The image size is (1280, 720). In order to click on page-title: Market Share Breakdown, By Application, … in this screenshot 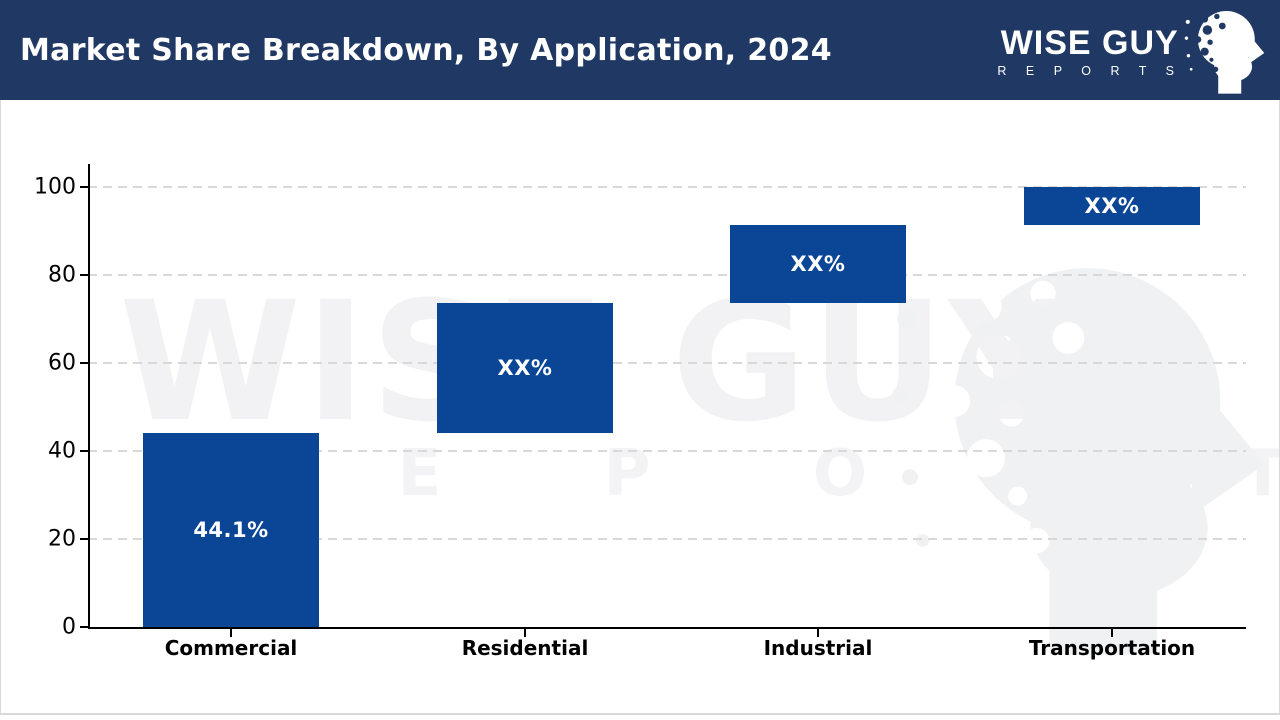, I will do `click(426, 50)`.